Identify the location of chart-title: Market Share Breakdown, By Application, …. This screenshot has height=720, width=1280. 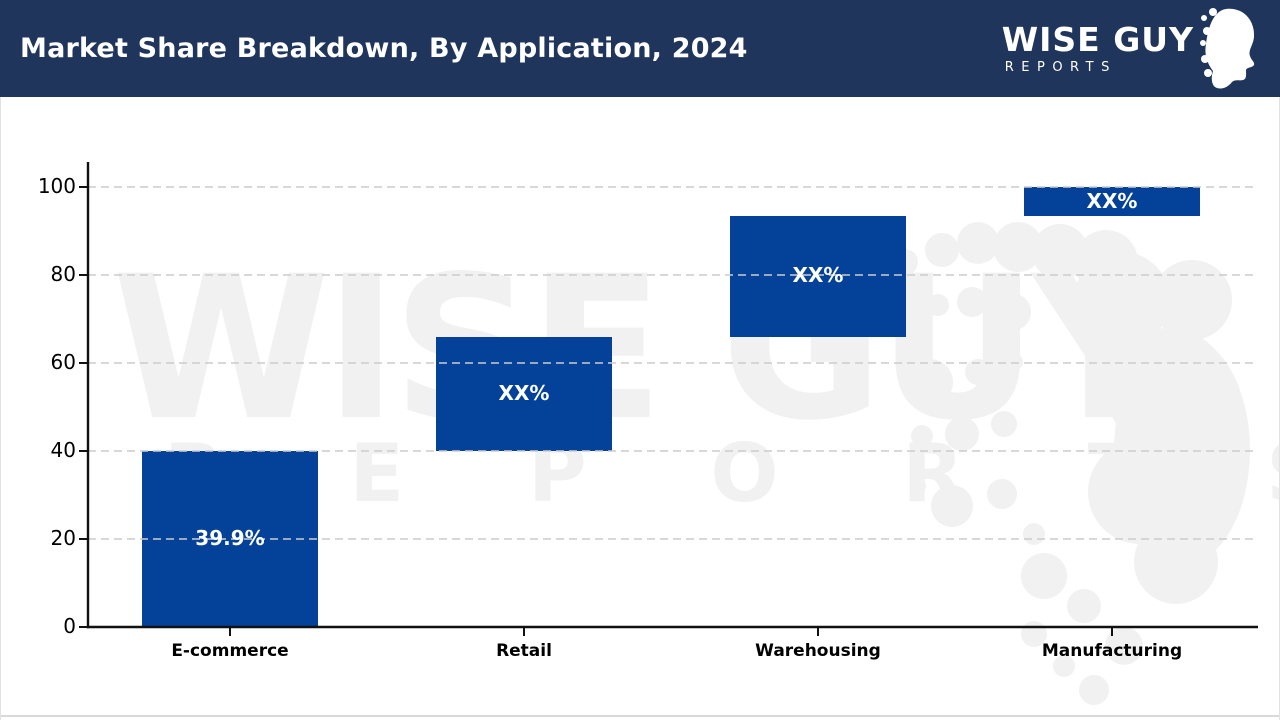
(384, 48).